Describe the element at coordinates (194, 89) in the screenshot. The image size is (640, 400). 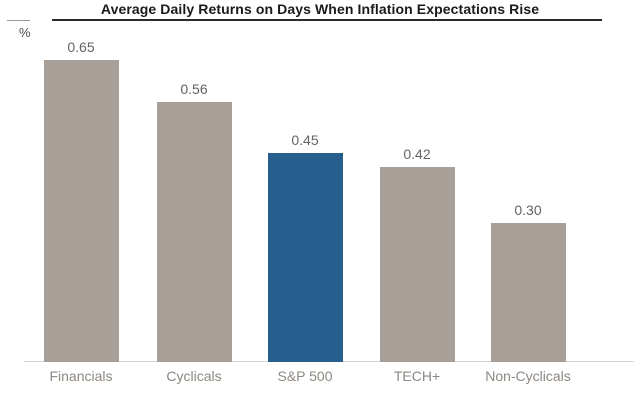
I see `value-label-cyclicals: 0.56` at that location.